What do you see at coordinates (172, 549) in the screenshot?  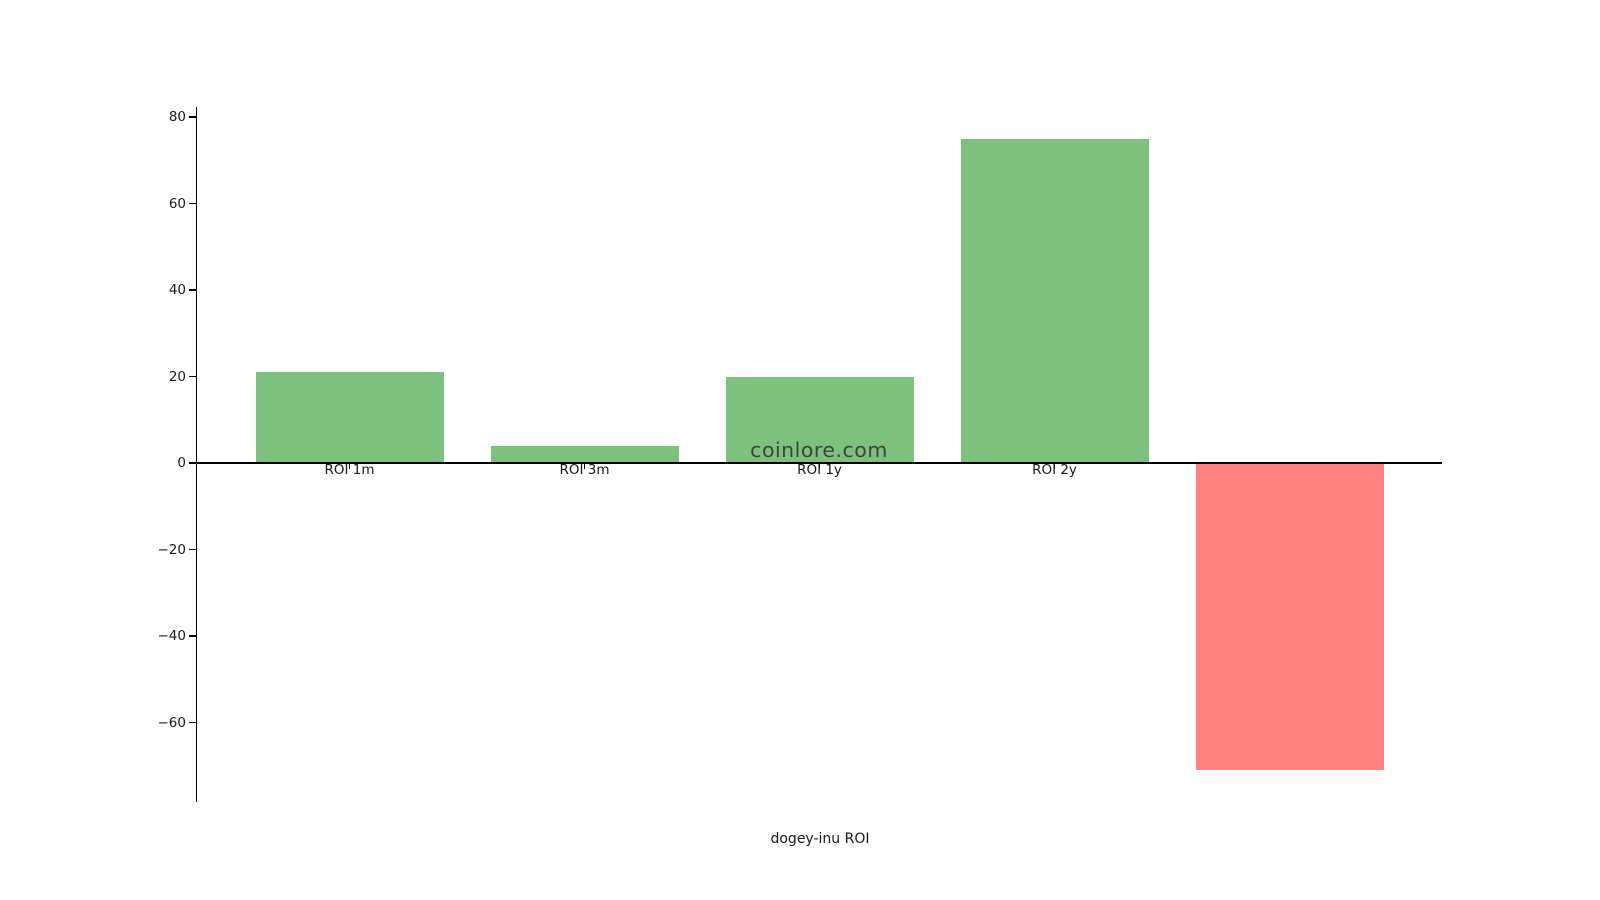 I see `y-tick-label--20: −20` at bounding box center [172, 549].